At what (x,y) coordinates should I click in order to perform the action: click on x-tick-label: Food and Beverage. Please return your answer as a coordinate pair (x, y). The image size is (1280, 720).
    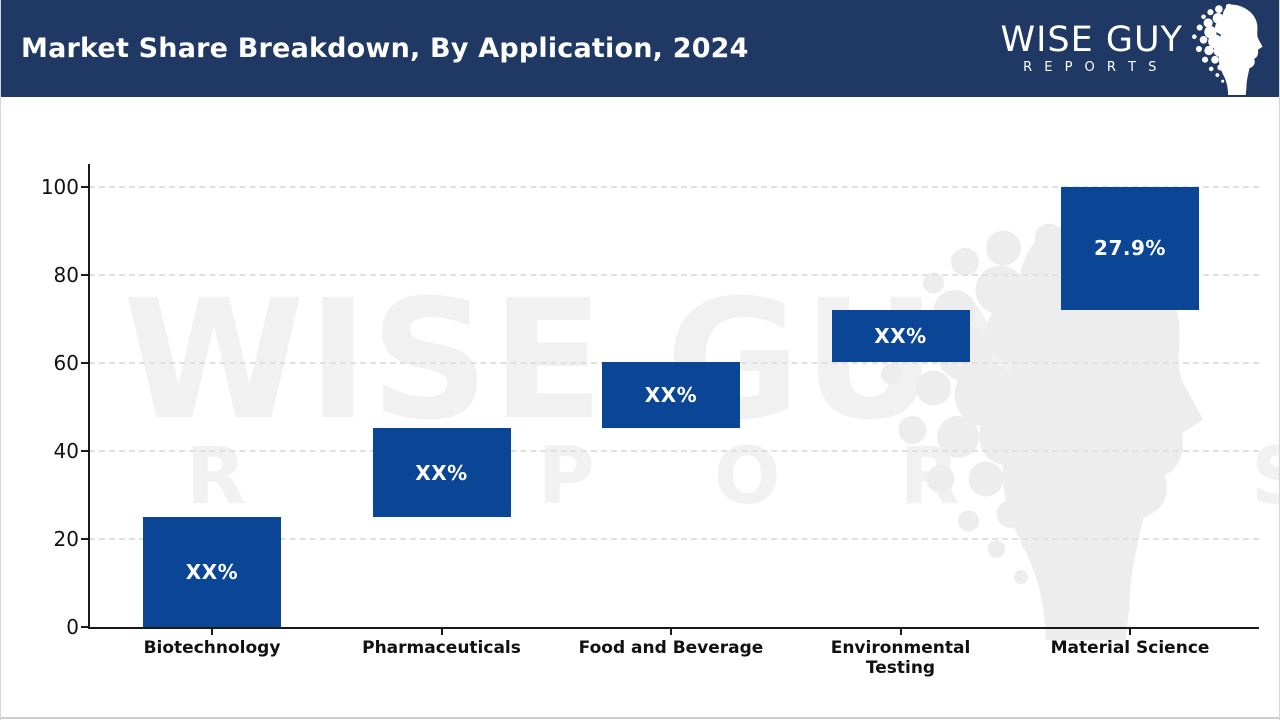
    Looking at the image, I should click on (671, 648).